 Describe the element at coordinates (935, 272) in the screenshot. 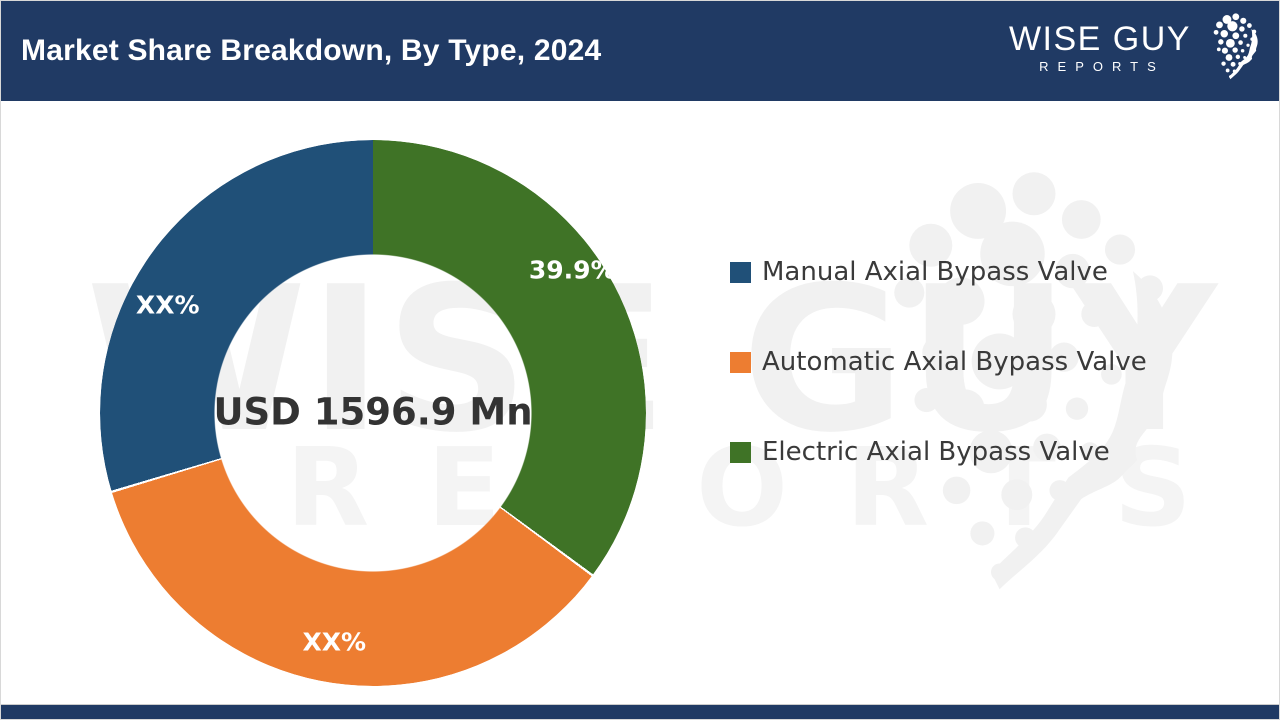

I see `legend-label: Manual Axial Bypass Valve` at that location.